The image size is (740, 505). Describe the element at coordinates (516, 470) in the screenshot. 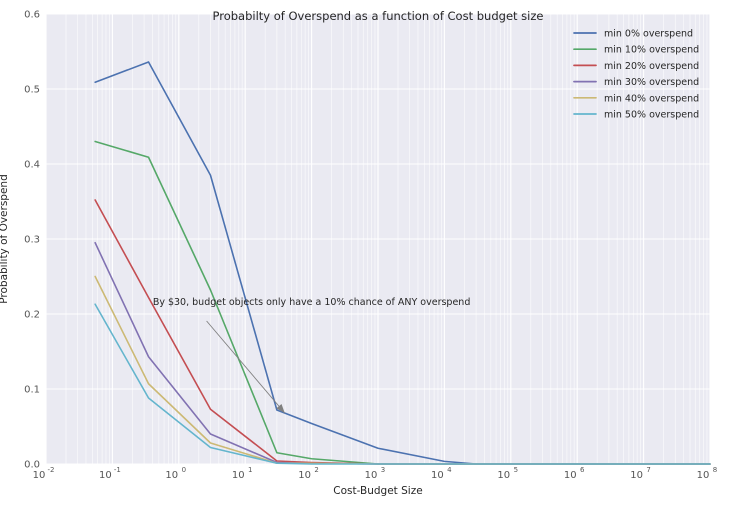

I see `svg-text: 5` at that location.